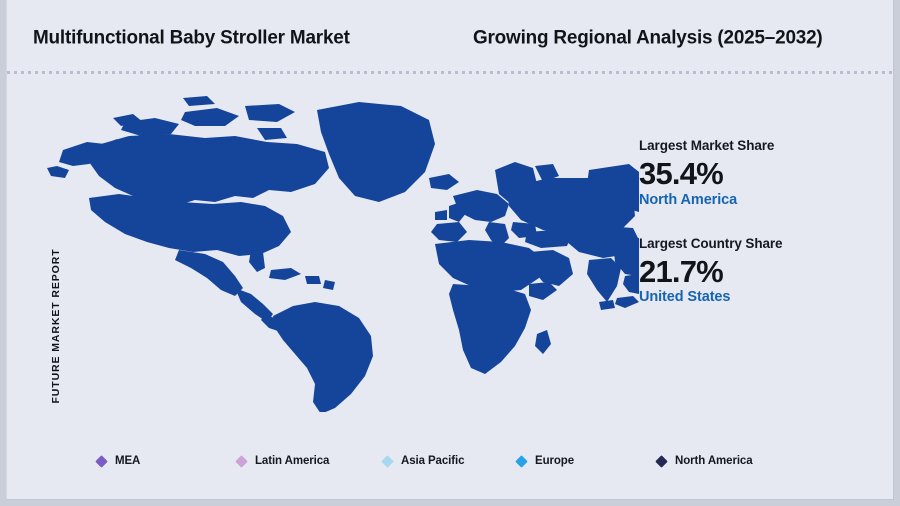 This screenshot has height=506, width=900. I want to click on header-subtitle: Growing Regional Analysis (2025–2032), so click(648, 37).